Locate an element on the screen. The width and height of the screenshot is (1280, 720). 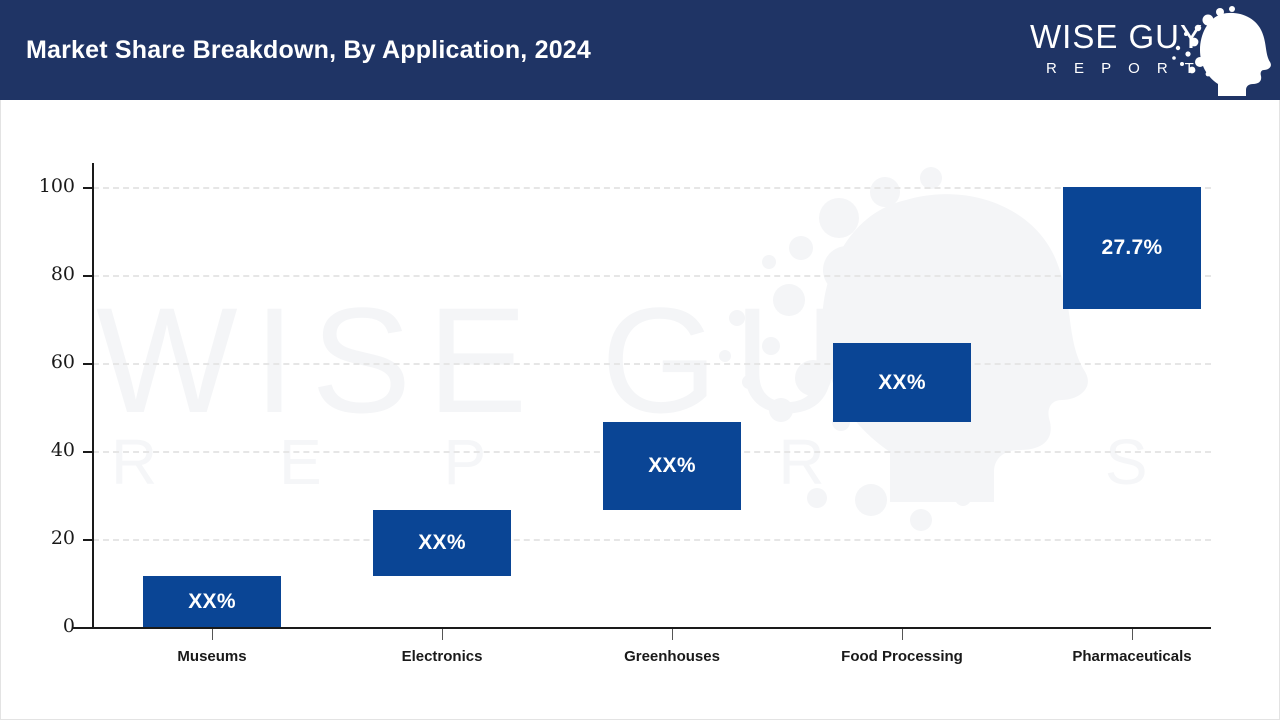
ytick-label-20: 20 is located at coordinates (62, 538).